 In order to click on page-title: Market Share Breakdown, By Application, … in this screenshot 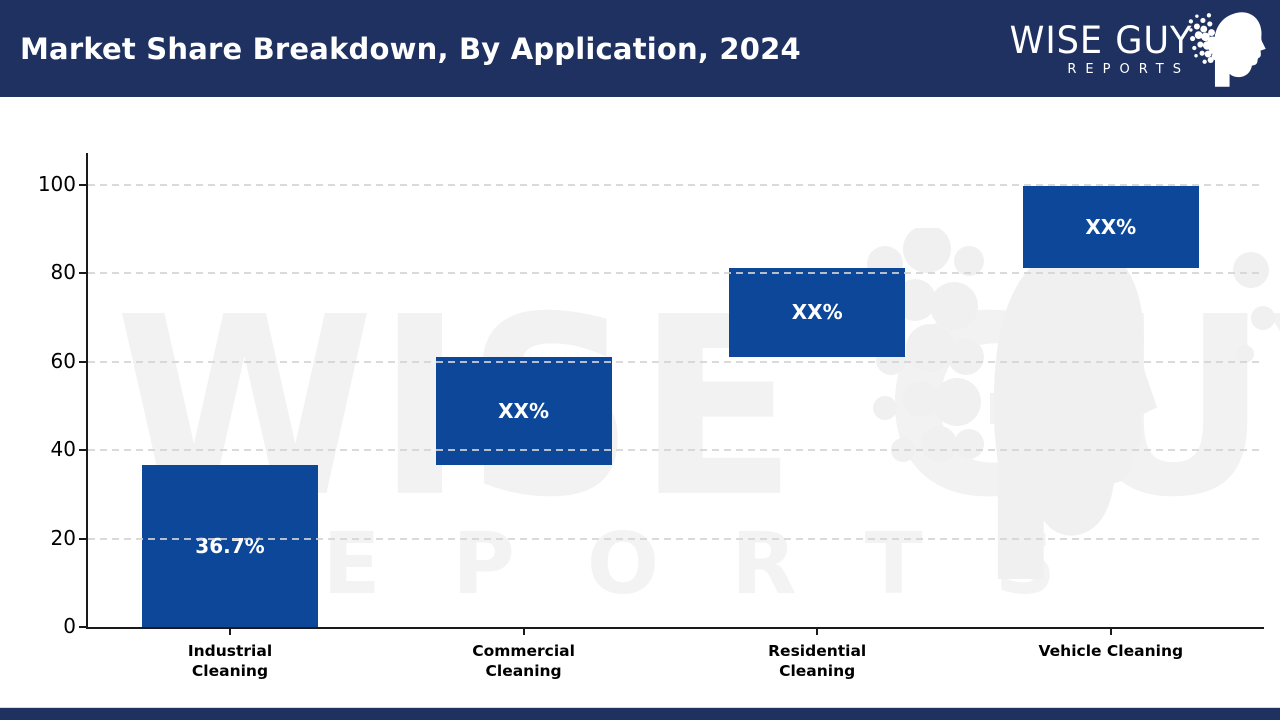, I will do `click(410, 48)`.